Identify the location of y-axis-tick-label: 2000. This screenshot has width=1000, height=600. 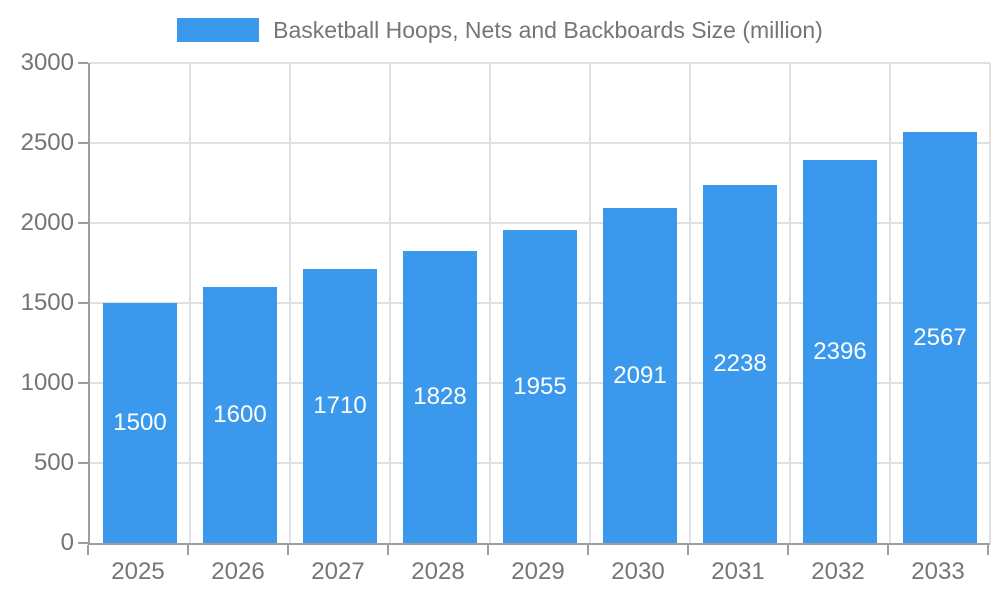
(47, 222).